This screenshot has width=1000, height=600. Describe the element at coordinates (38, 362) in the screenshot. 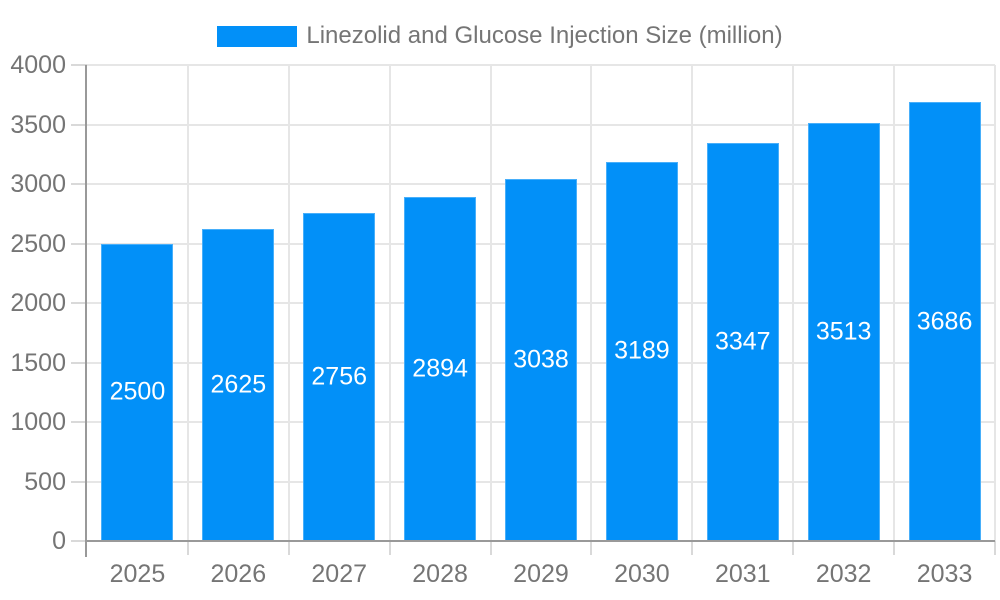

I see `y-axis-label: 1500` at that location.